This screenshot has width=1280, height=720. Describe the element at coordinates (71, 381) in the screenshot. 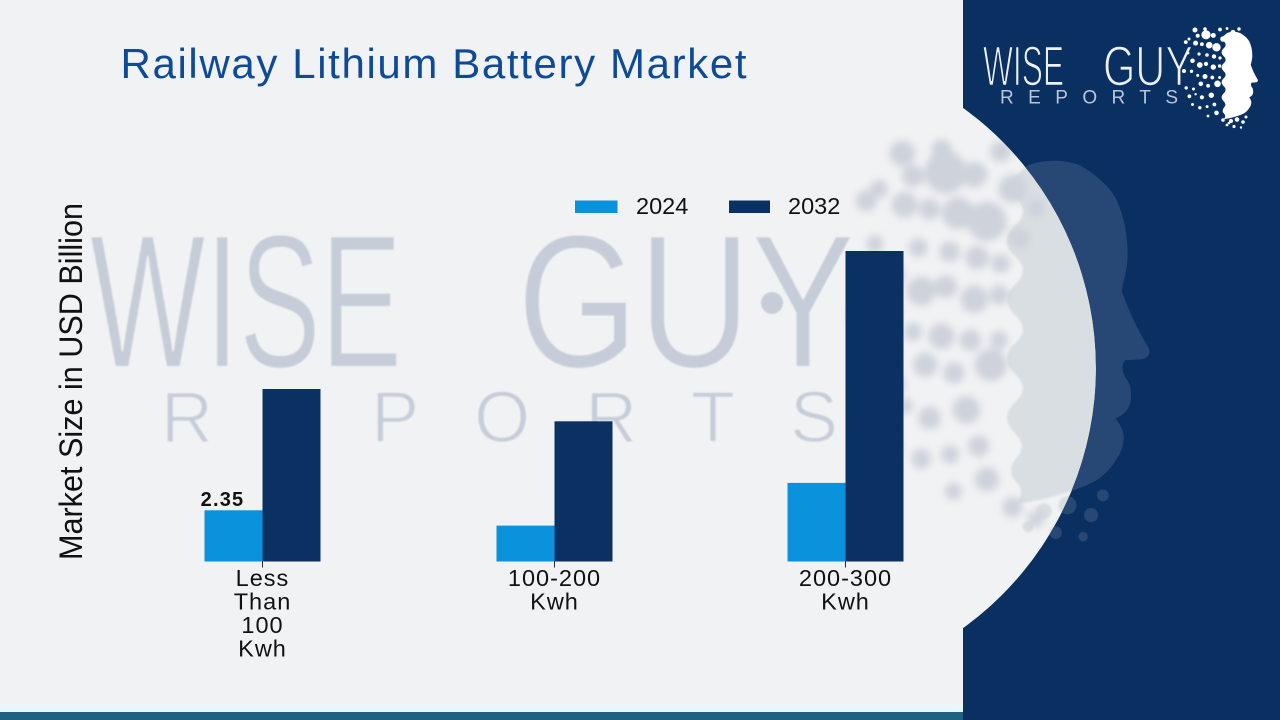

I see `svg-text: Market Size in USD Billion` at that location.